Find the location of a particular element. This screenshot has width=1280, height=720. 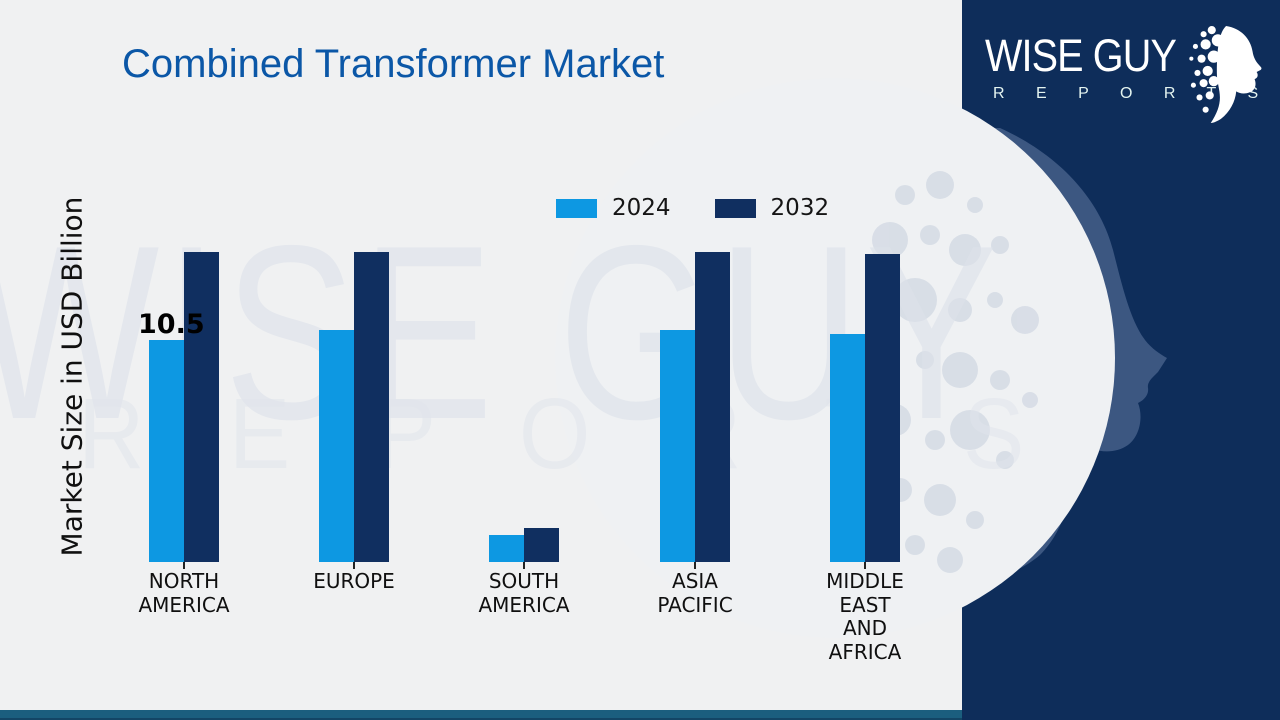

x-axis-label-north-america: NORTH AMERICA is located at coordinates (184, 593).